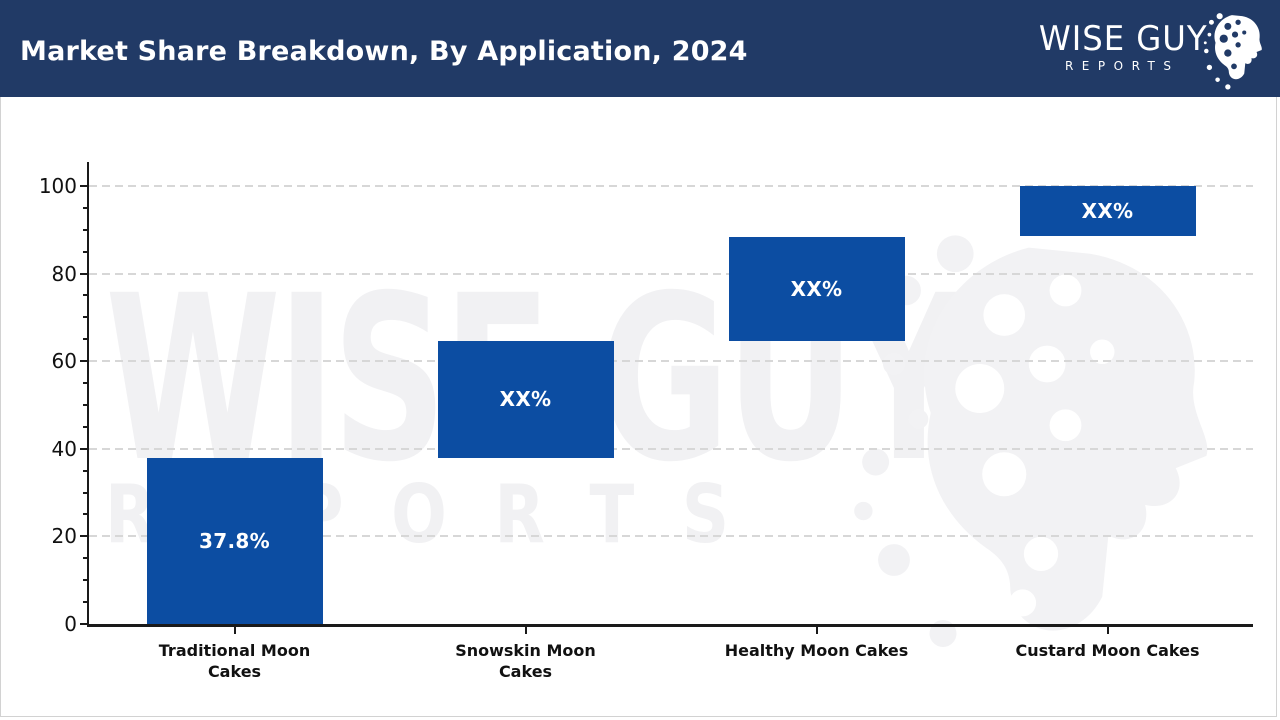 This screenshot has height=720, width=1280. I want to click on x-tick-label-snowskin-moon-cakes: Snowskin Moon Cakes, so click(525, 661).